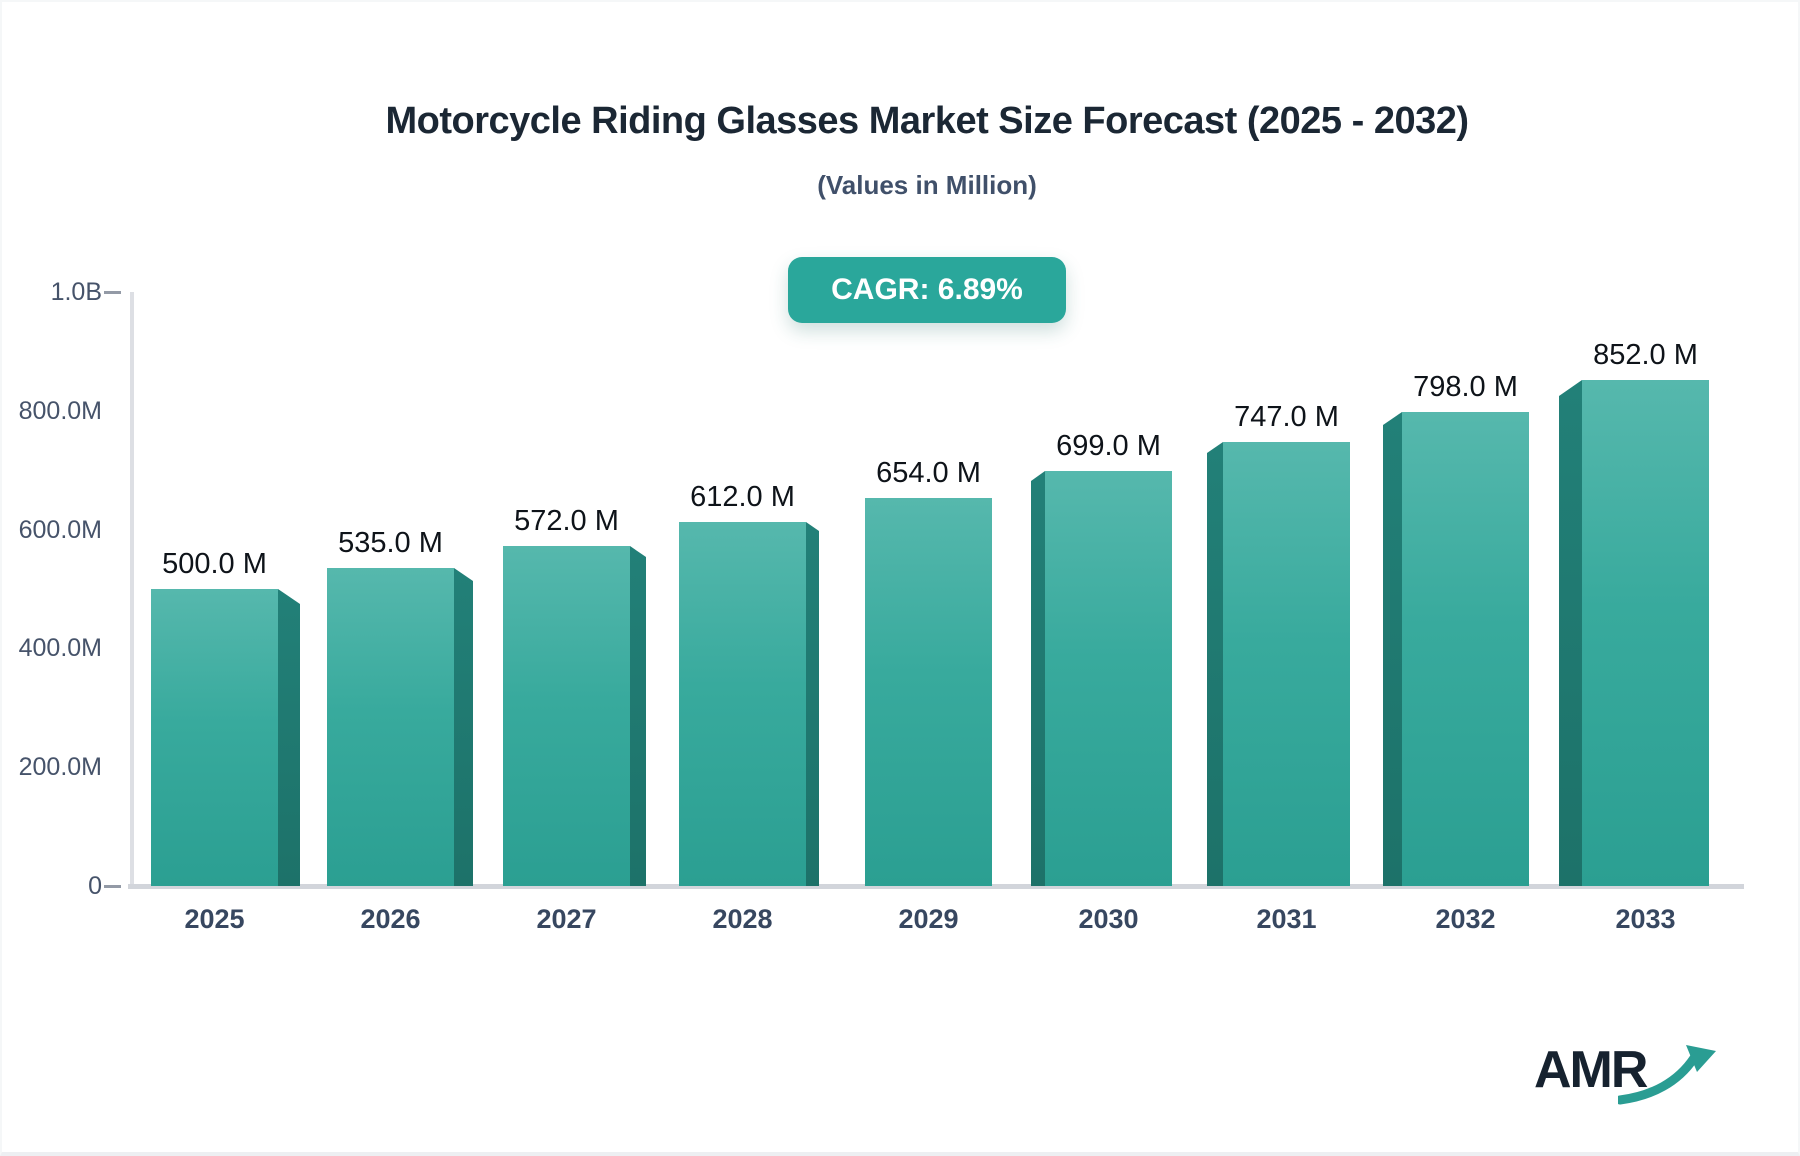 The image size is (1800, 1156). What do you see at coordinates (742, 919) in the screenshot?
I see `x-tick-label: 2028` at bounding box center [742, 919].